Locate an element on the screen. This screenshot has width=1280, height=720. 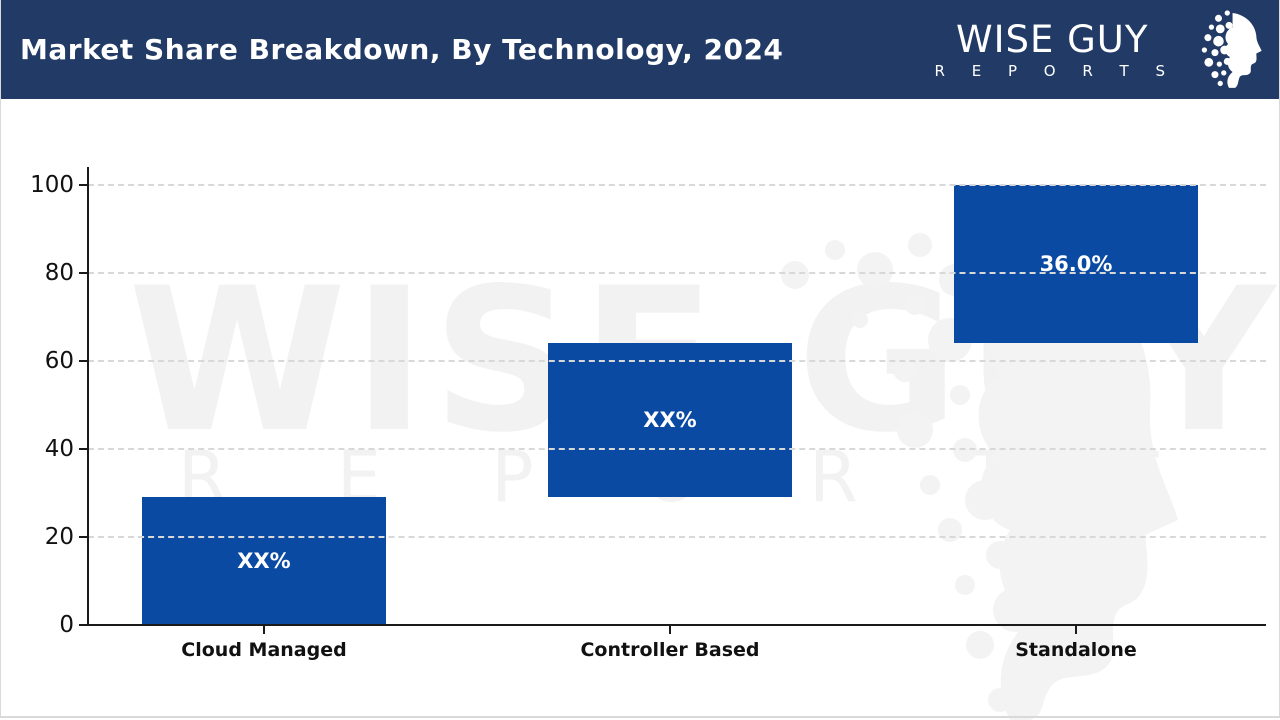
y-tick-label: 0 is located at coordinates (66, 625).